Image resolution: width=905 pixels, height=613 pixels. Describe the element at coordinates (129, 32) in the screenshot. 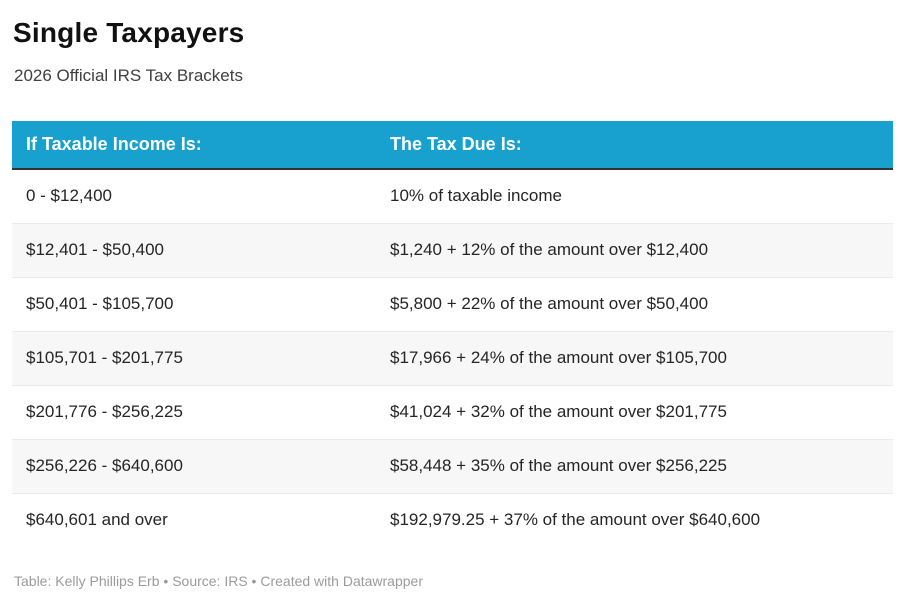

I see `page-title: Single Taxpayers` at that location.